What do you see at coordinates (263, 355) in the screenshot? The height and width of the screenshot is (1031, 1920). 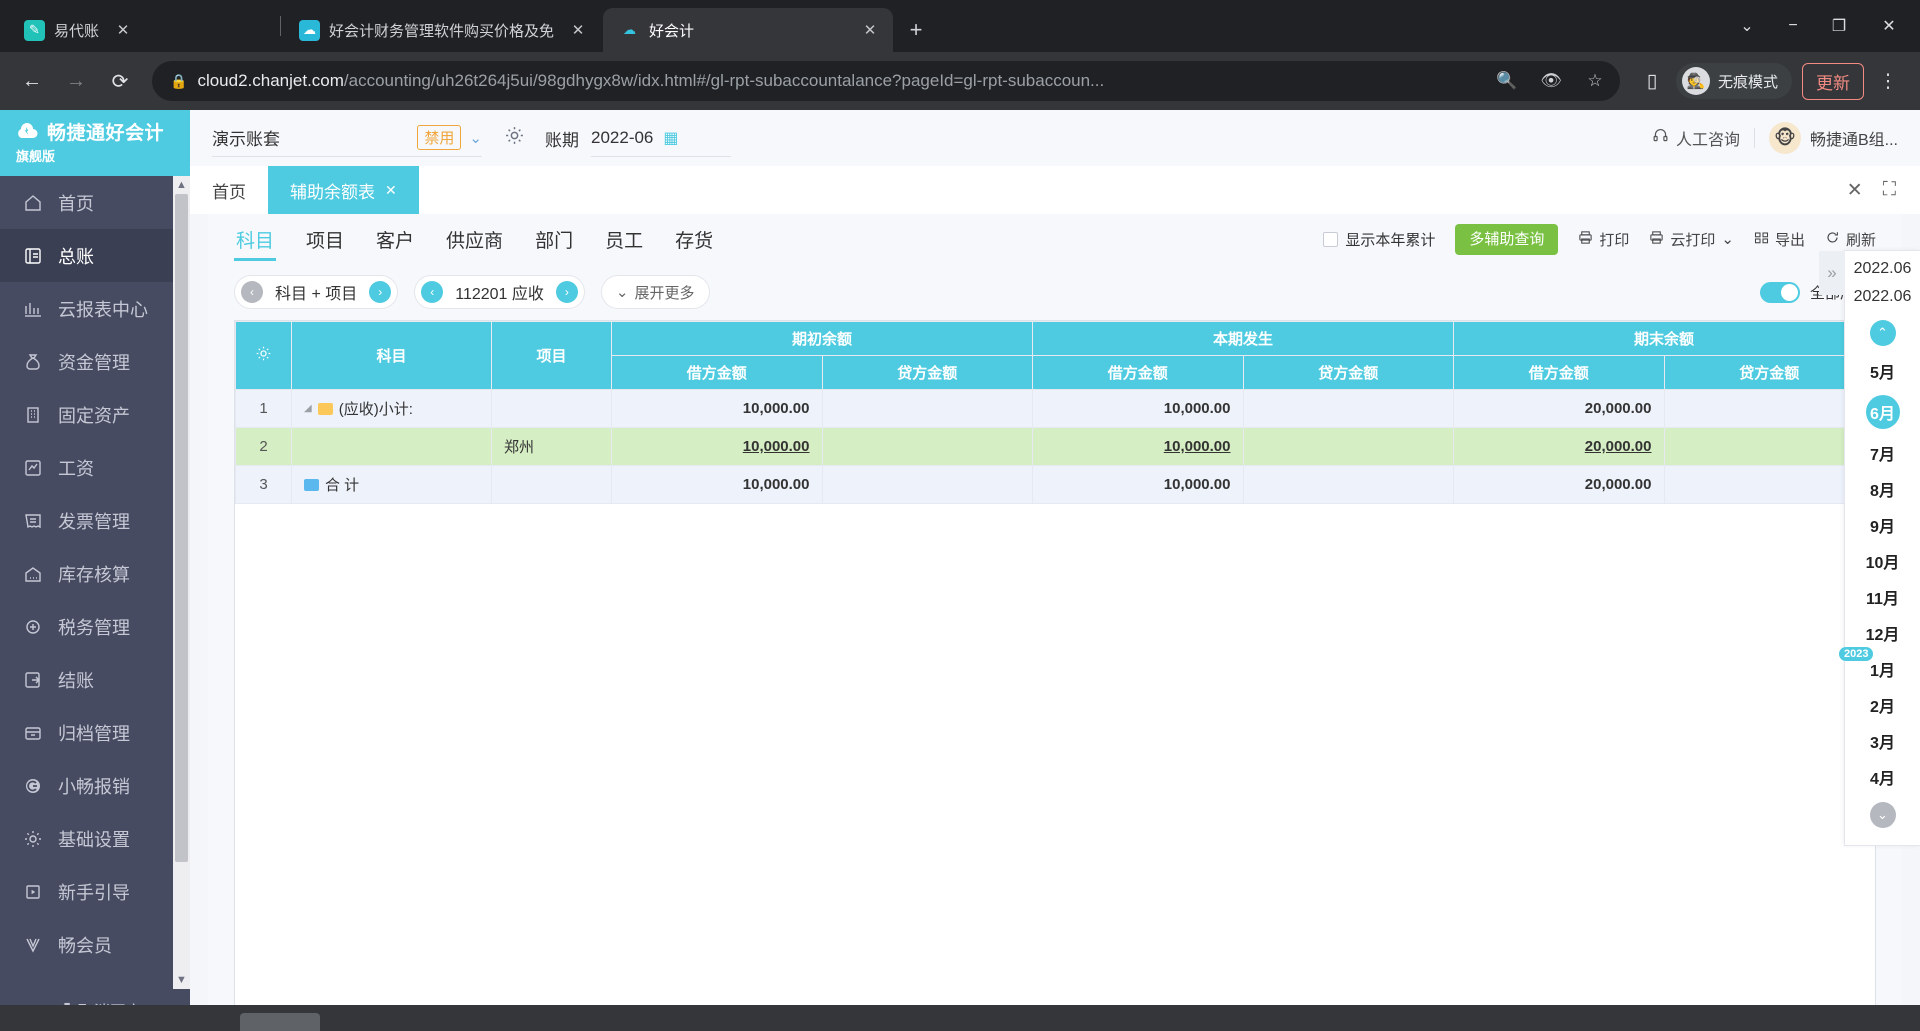 I see `column-settings-button` at bounding box center [263, 355].